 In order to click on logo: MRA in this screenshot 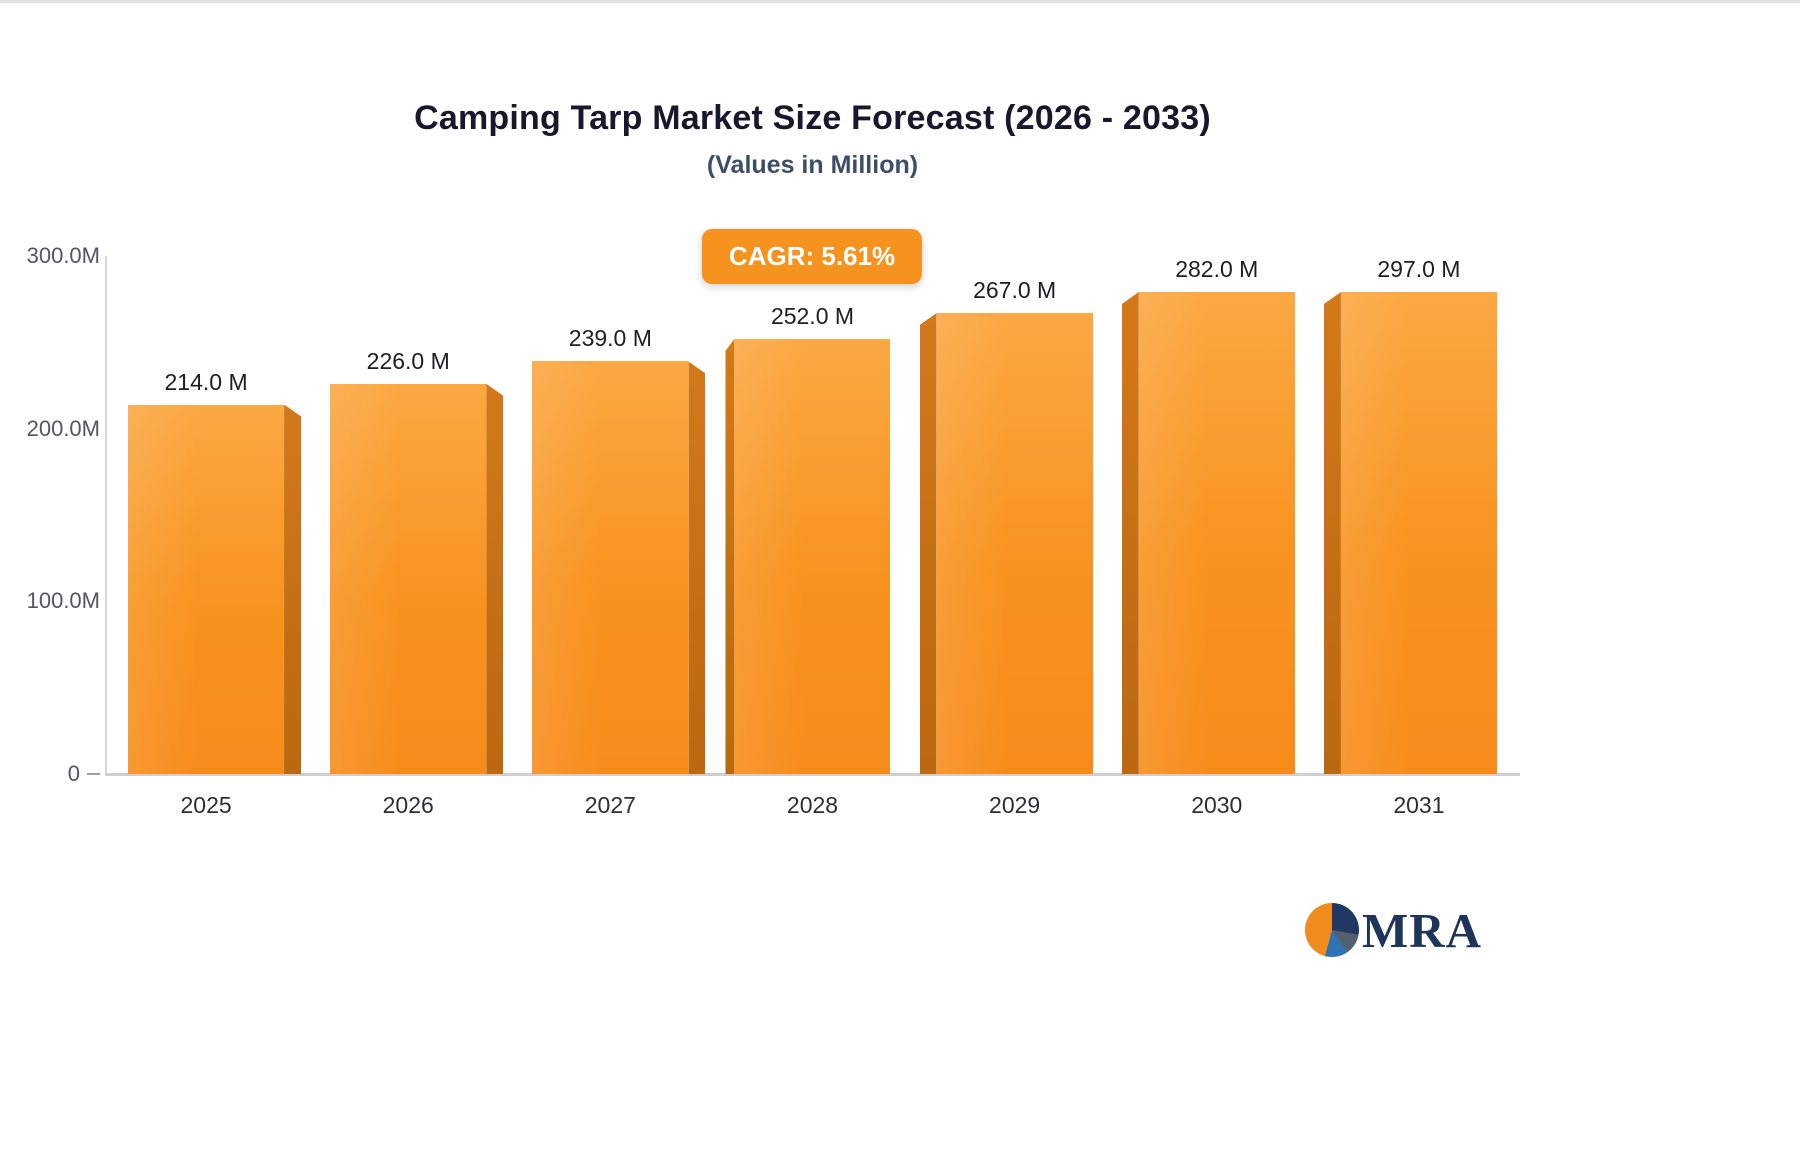, I will do `click(1393, 930)`.